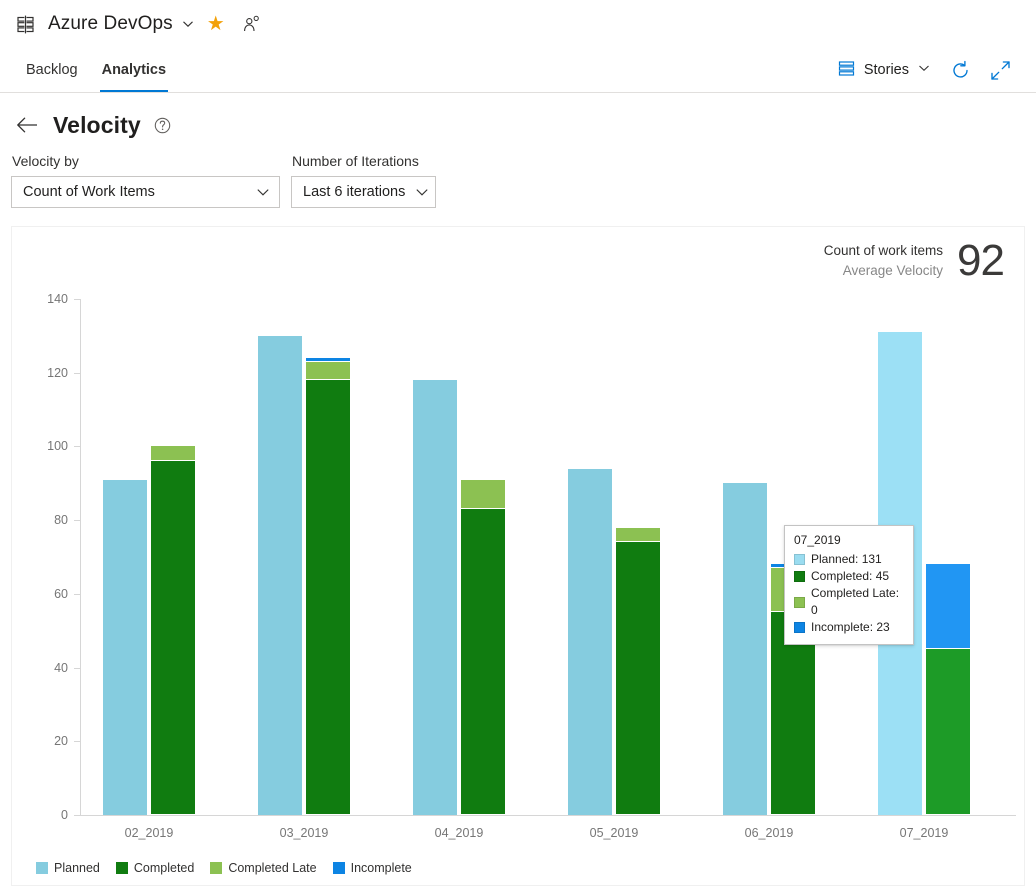  I want to click on legend-item: Planned, so click(68, 868).